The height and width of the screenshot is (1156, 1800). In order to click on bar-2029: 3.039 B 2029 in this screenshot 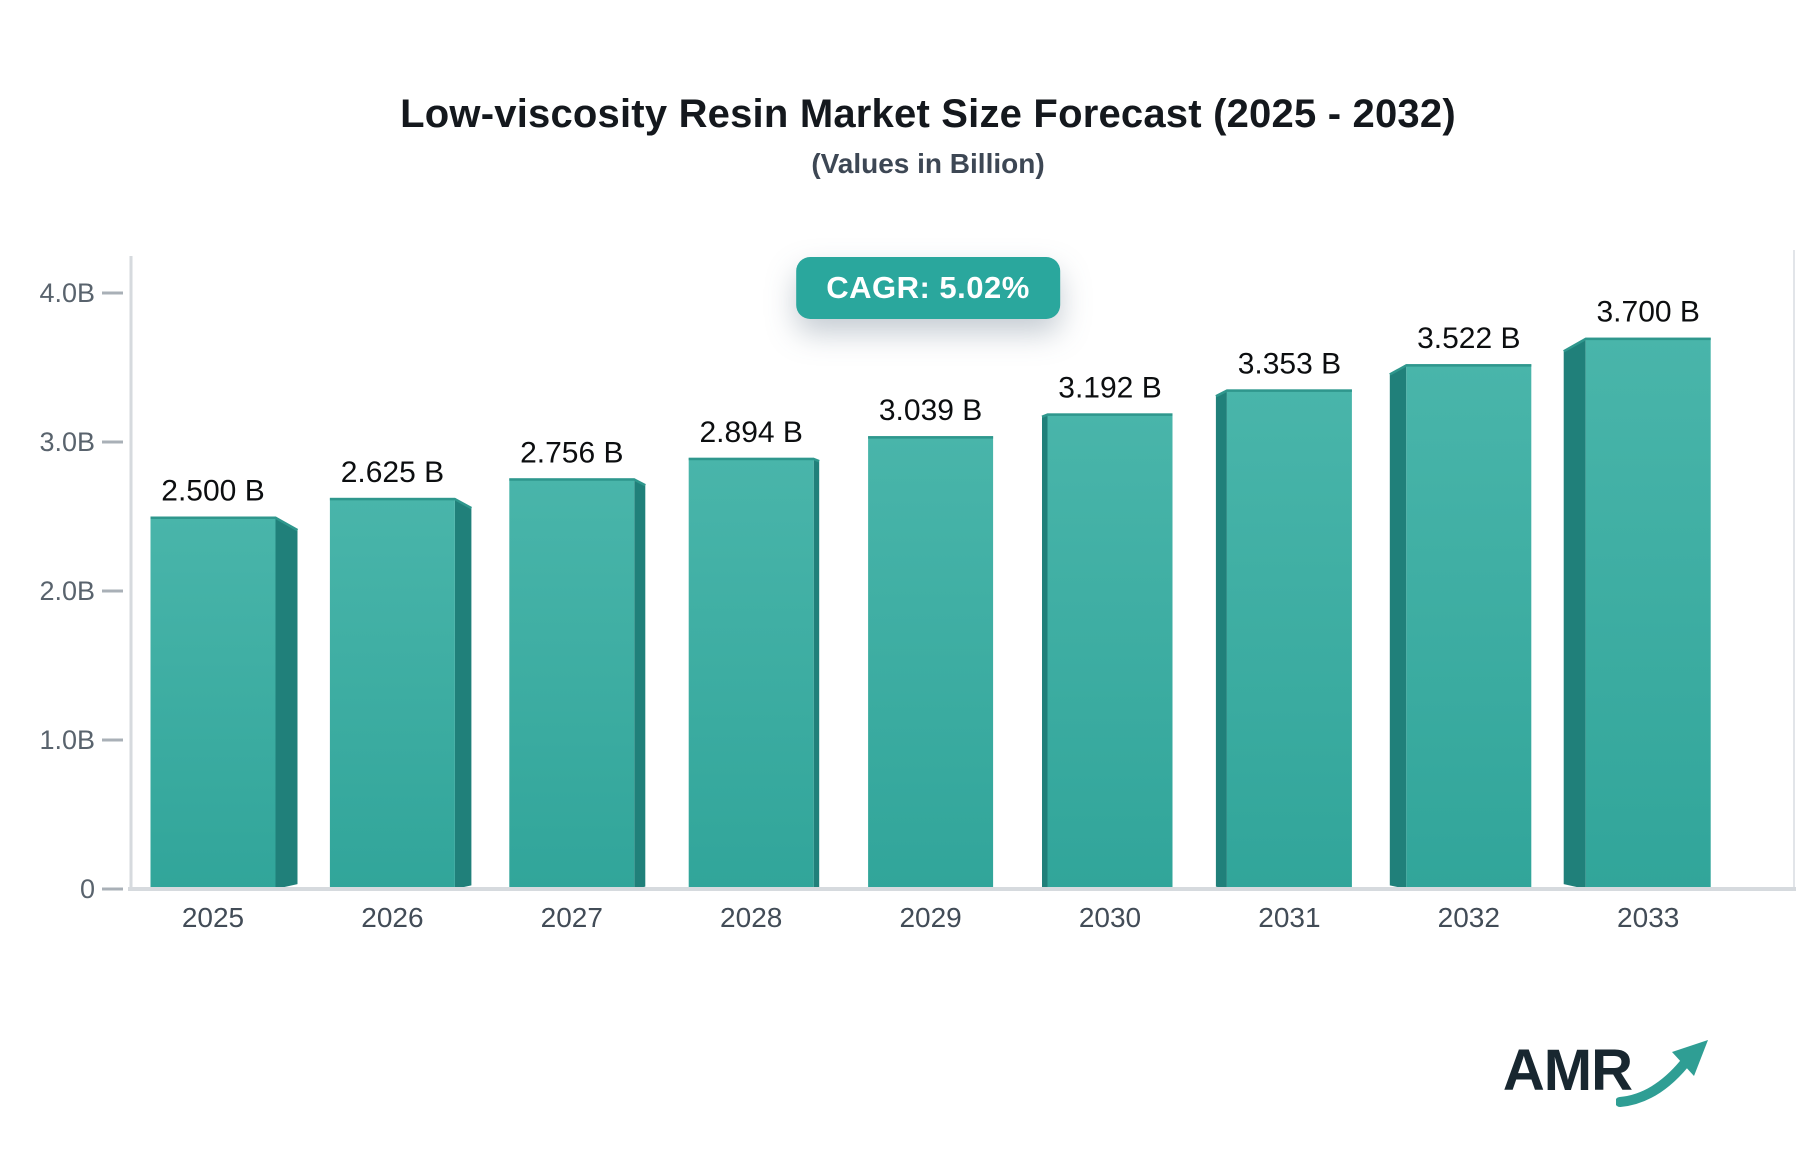, I will do `click(931, 663)`.